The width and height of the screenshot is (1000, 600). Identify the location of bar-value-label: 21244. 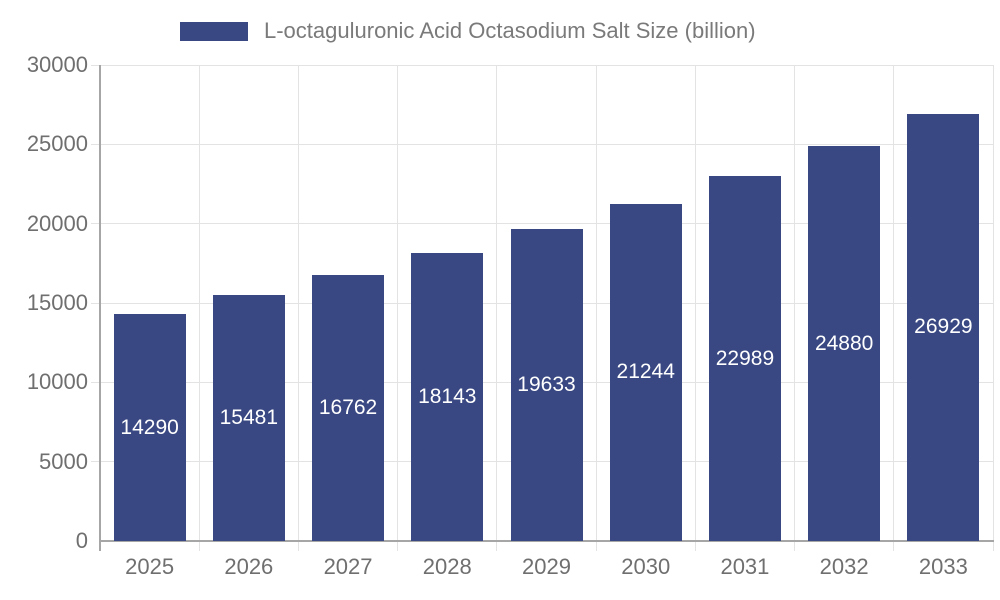
(645, 372).